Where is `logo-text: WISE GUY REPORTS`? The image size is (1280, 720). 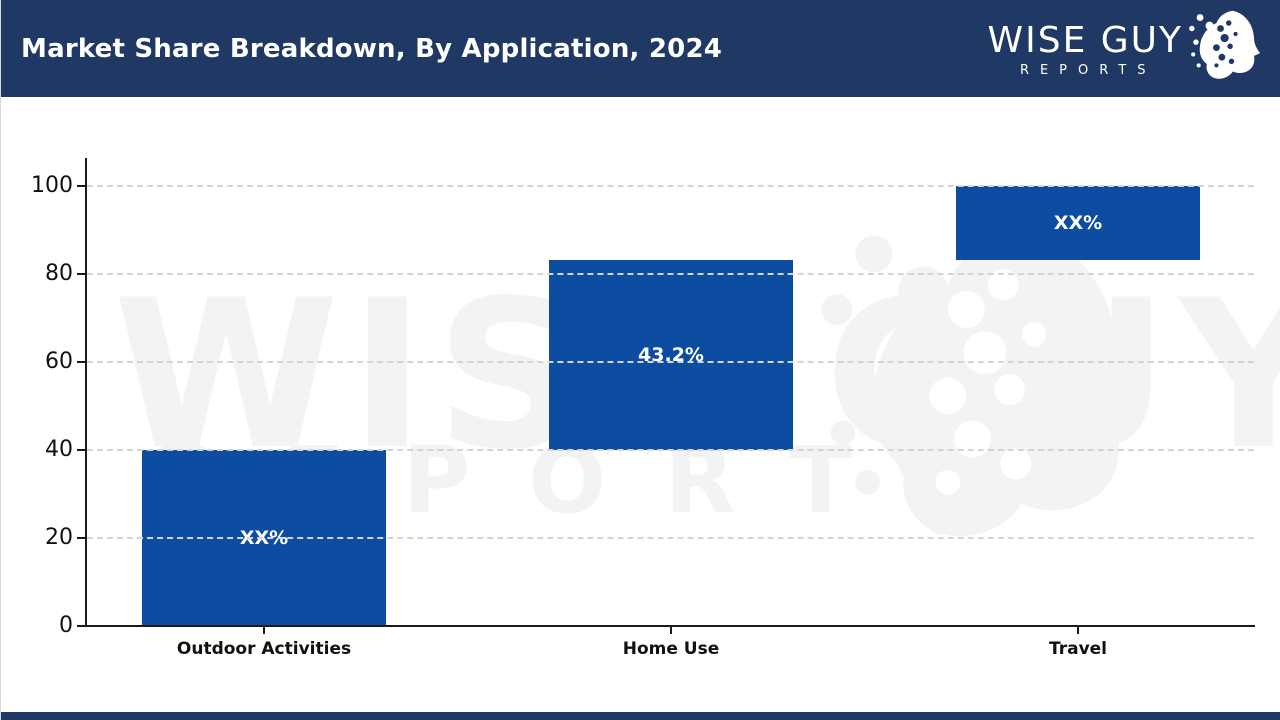
logo-text: WISE GUY REPORTS is located at coordinates (1085, 48).